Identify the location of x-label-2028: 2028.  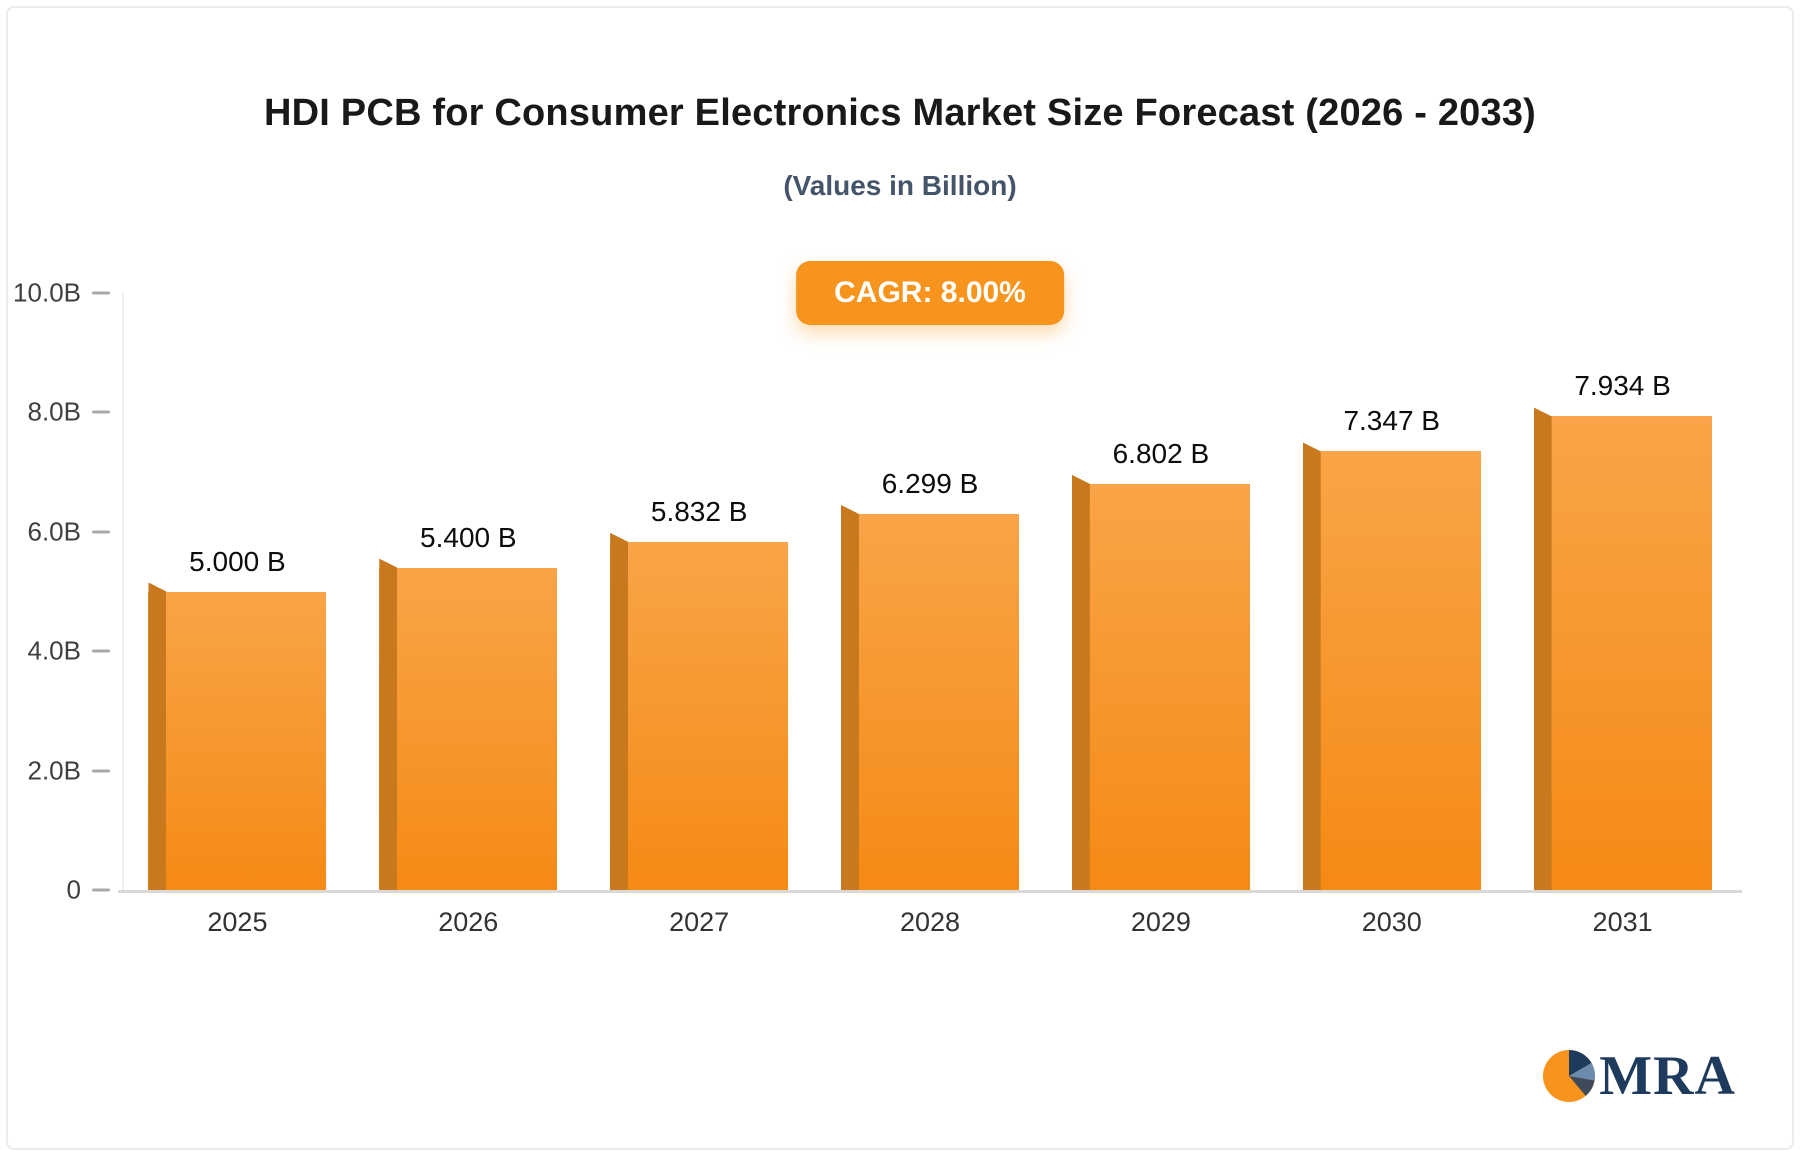
(930, 922).